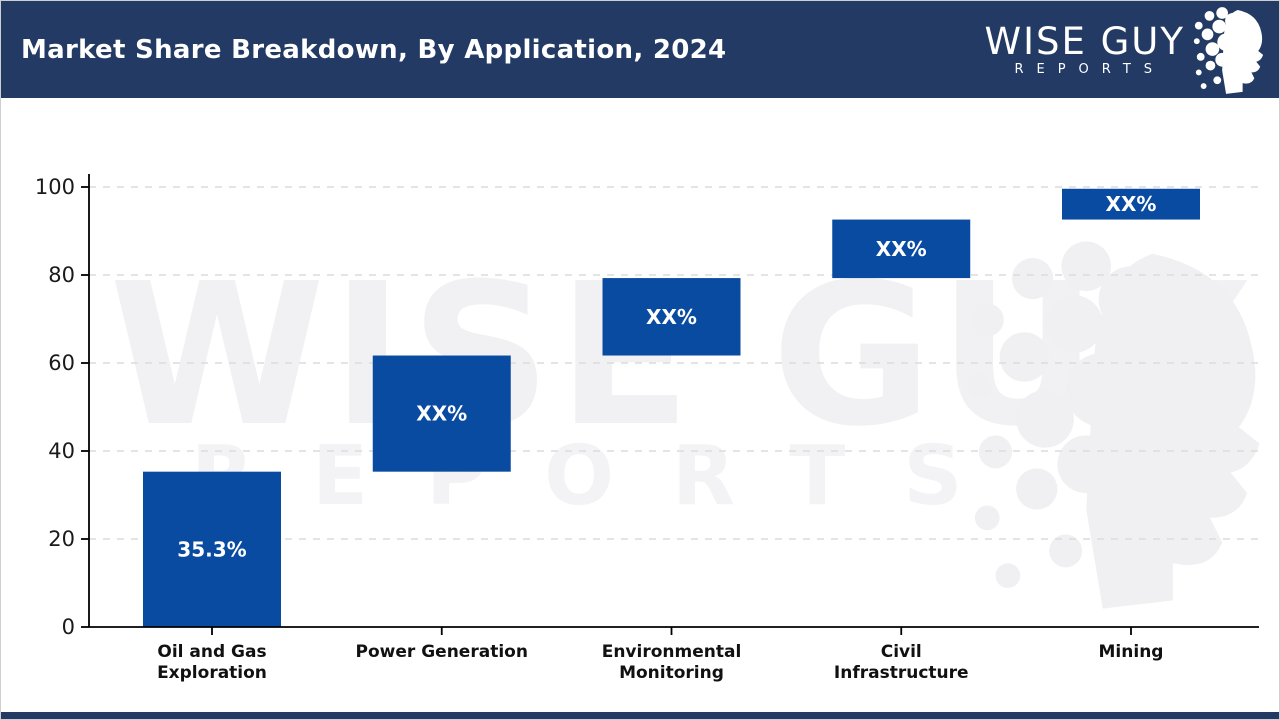 The height and width of the screenshot is (720, 1280). I want to click on x-category-label: Environmental Monitoring, so click(672, 662).